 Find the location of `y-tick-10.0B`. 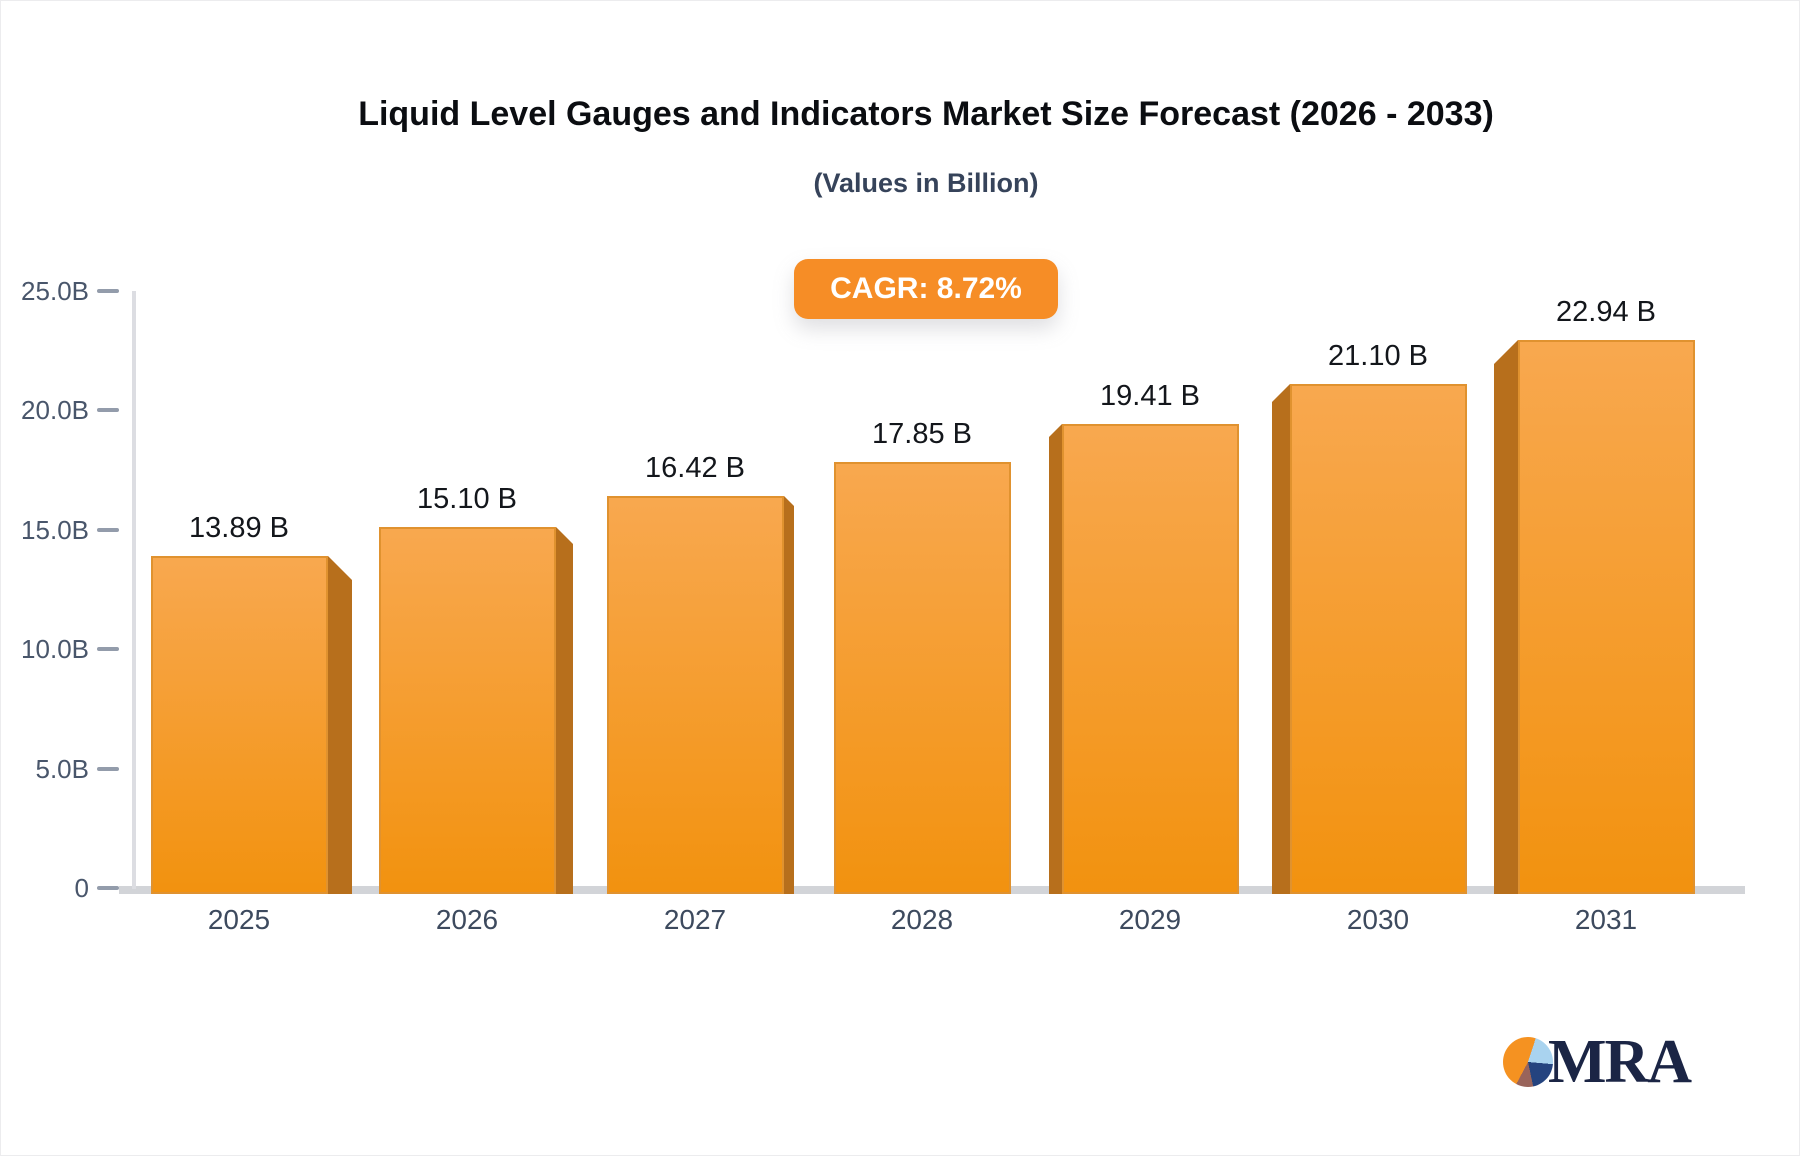

y-tick-10.0B is located at coordinates (108, 649).